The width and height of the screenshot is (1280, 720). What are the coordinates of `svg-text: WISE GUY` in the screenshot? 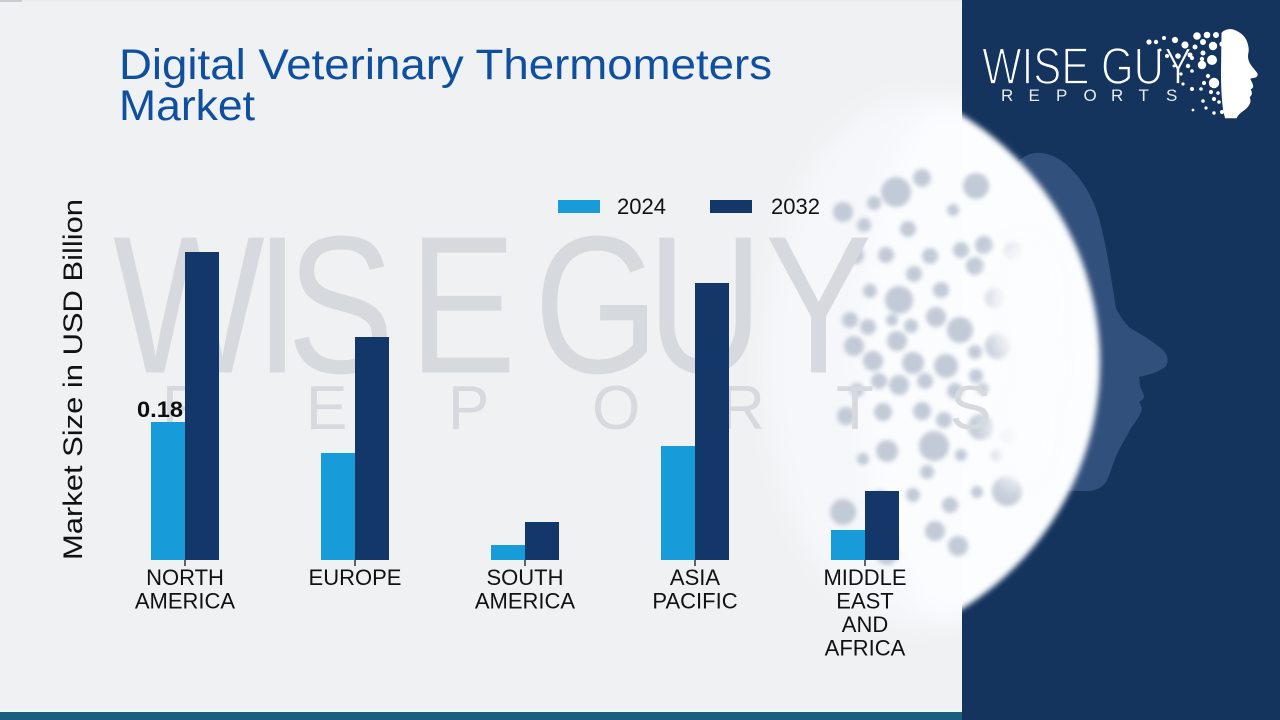 It's located at (1087, 67).